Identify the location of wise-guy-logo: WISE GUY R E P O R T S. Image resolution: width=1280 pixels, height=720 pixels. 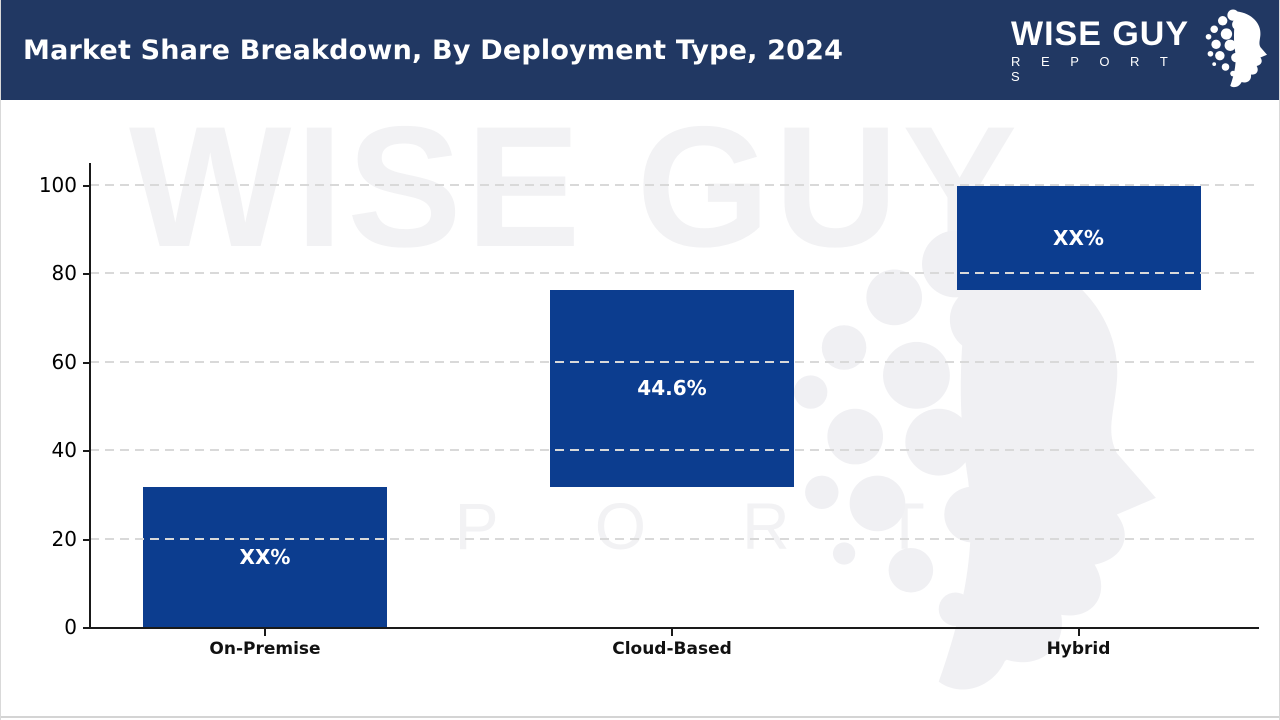
(1139, 50).